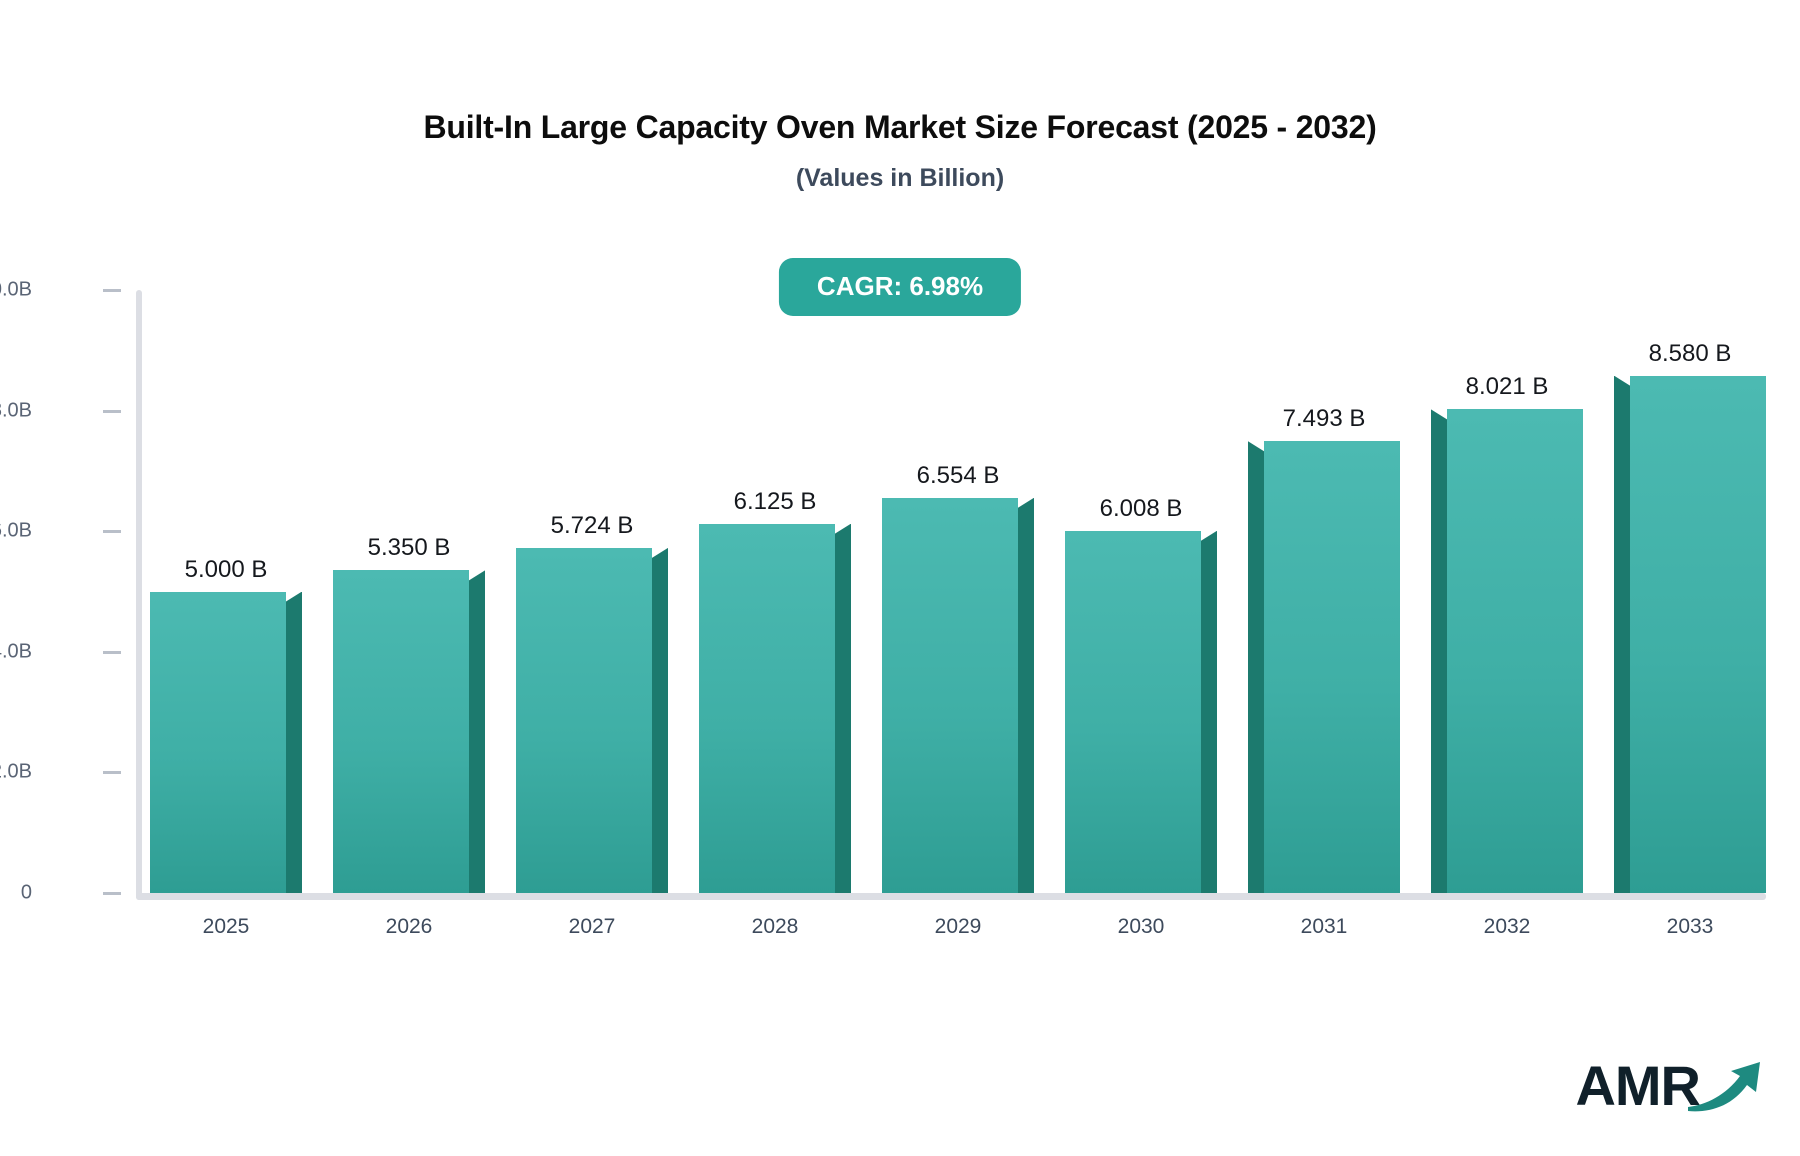 This screenshot has width=1800, height=1156. Describe the element at coordinates (775, 501) in the screenshot. I see `bar-value-label: 6.125 B` at that location.